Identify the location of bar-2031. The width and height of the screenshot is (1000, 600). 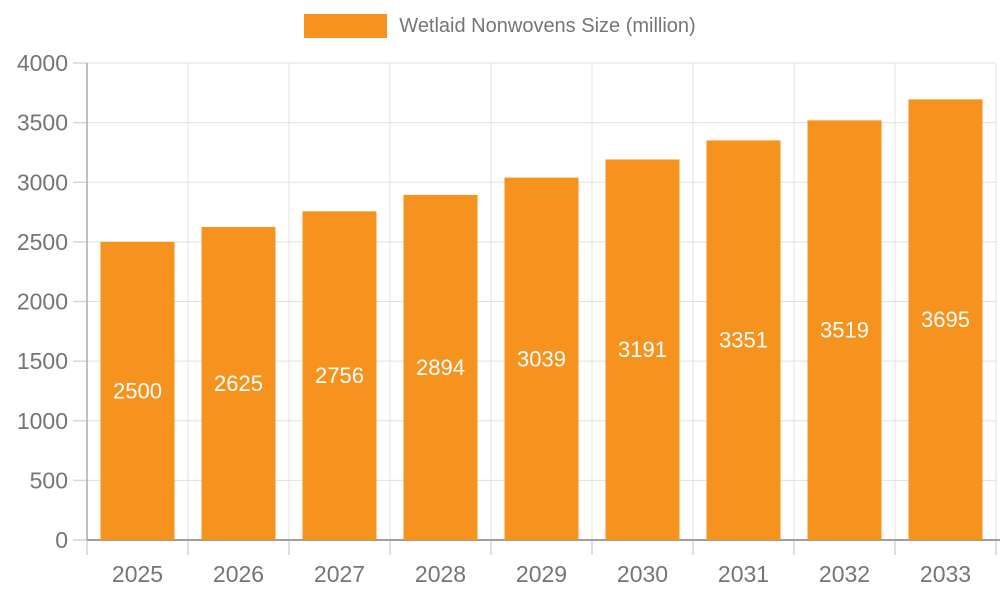
(743, 340).